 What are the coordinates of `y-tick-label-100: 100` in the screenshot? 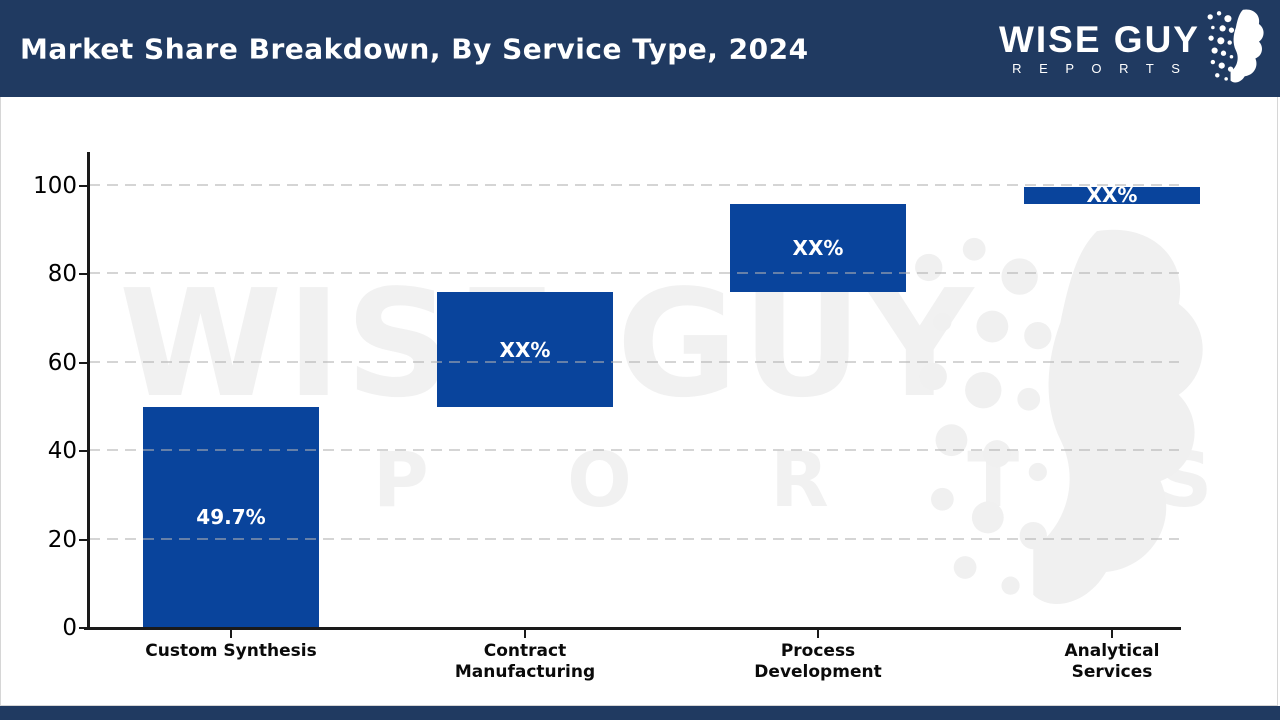 It's located at (55, 186).